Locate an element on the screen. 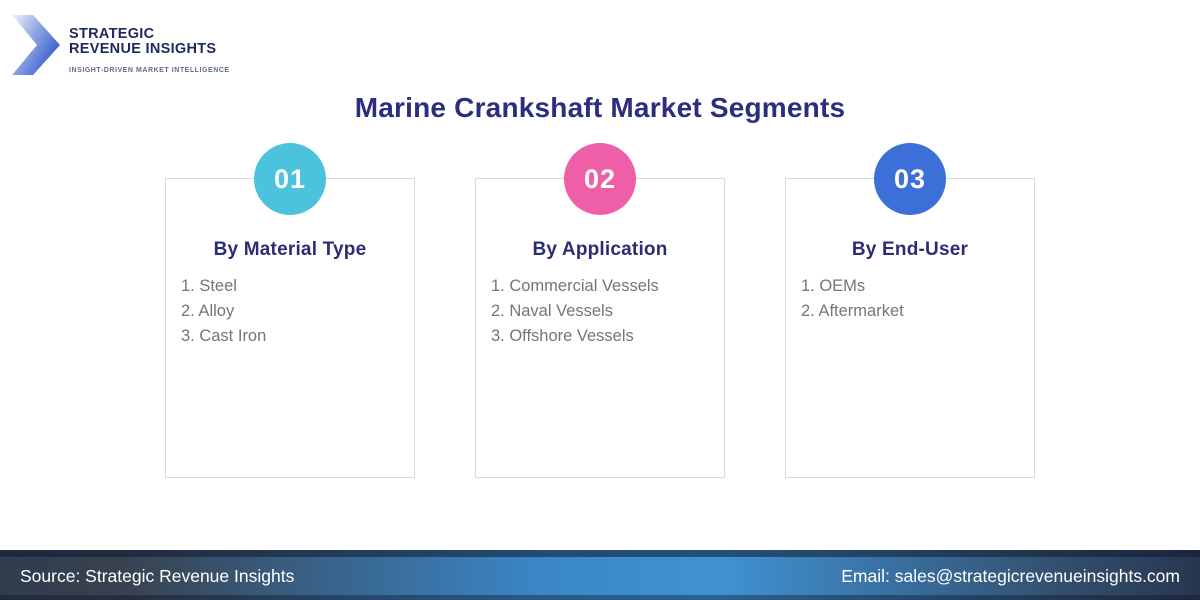 Image resolution: width=1200 pixels, height=600 pixels. segment-list-material-type: 1. Steel 2. Alloy 3. Cast Iron is located at coordinates (290, 311).